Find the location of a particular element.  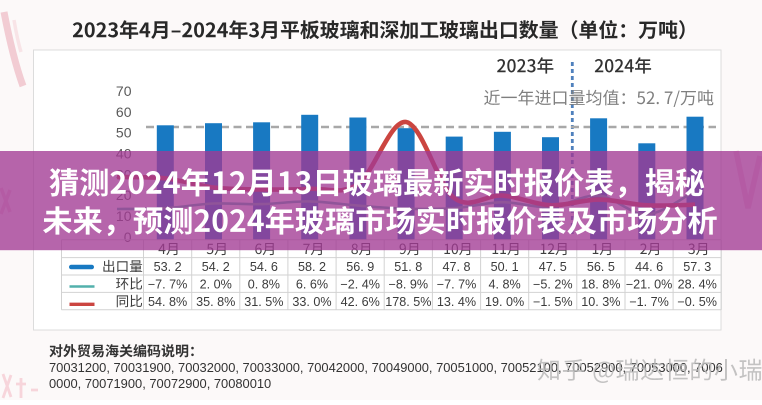

svg-text: −0. 5% is located at coordinates (697, 302).